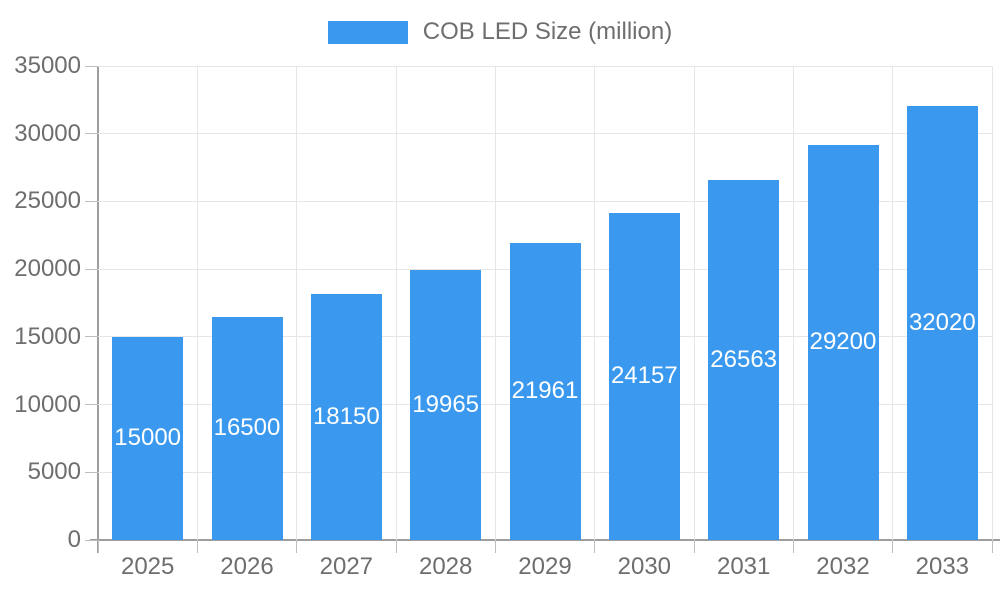  I want to click on bar-2033, so click(942, 323).